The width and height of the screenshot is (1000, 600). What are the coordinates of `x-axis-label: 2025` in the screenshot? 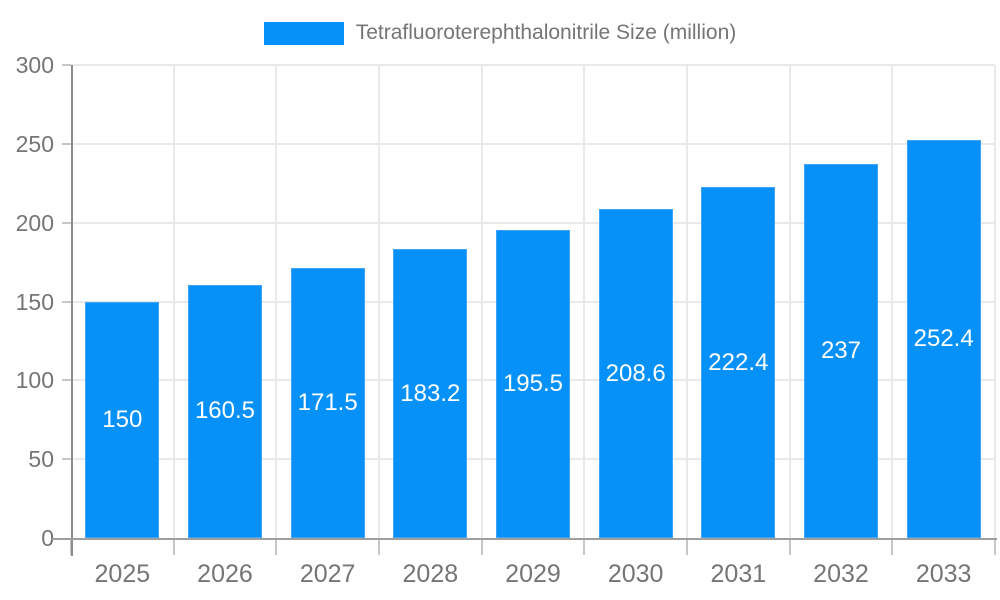 It's located at (122, 574).